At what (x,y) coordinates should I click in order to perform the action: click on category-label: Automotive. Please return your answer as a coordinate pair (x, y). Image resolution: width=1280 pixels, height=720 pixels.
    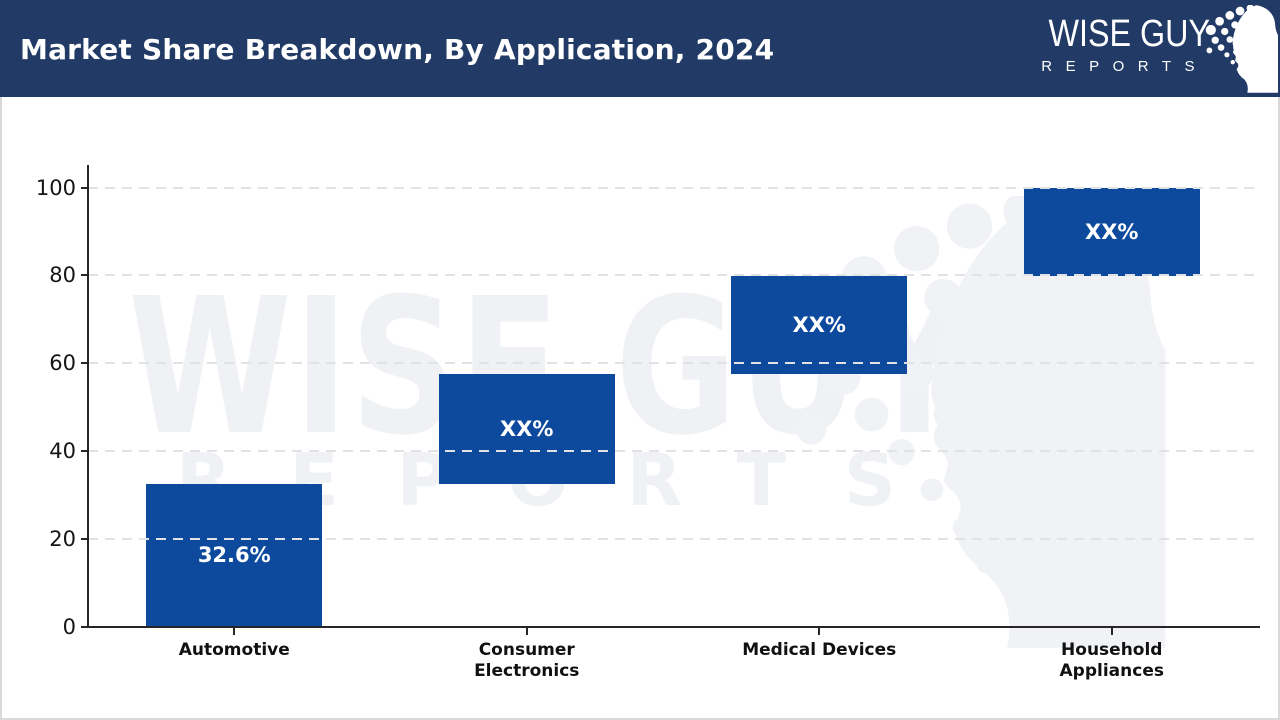
    Looking at the image, I should click on (234, 650).